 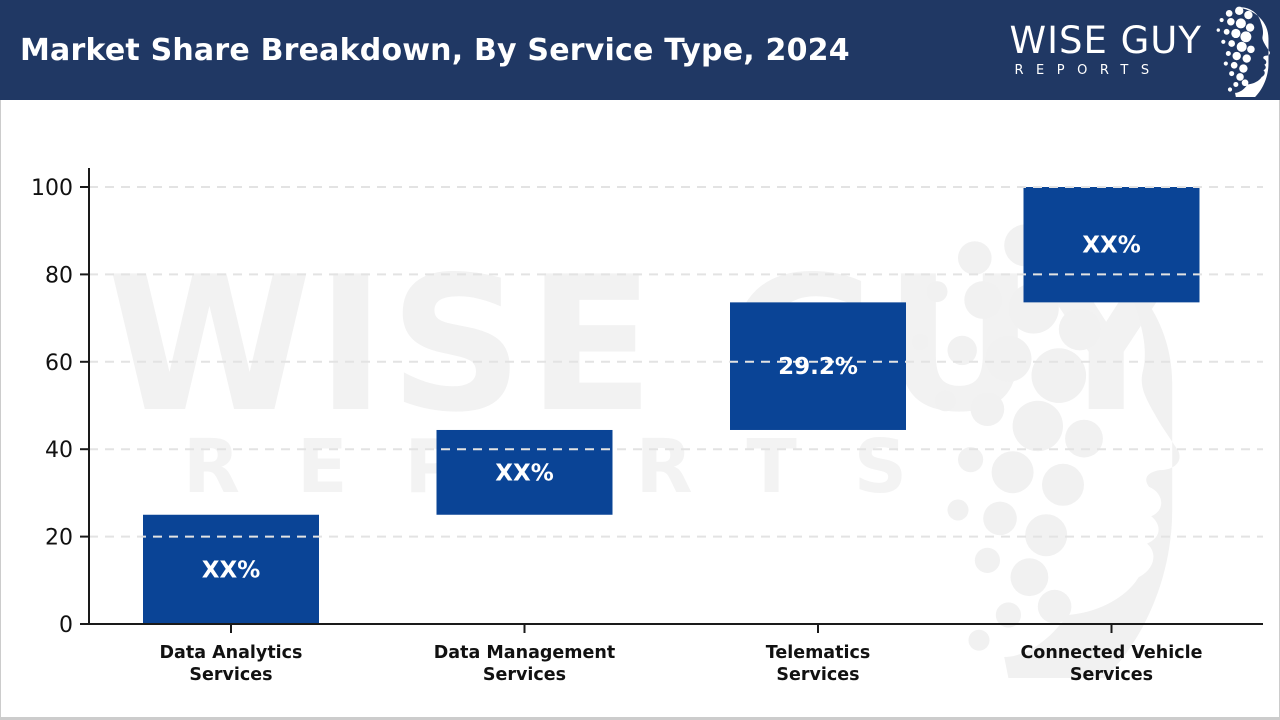 What do you see at coordinates (59, 275) in the screenshot?
I see `y-tick-label: 80` at bounding box center [59, 275].